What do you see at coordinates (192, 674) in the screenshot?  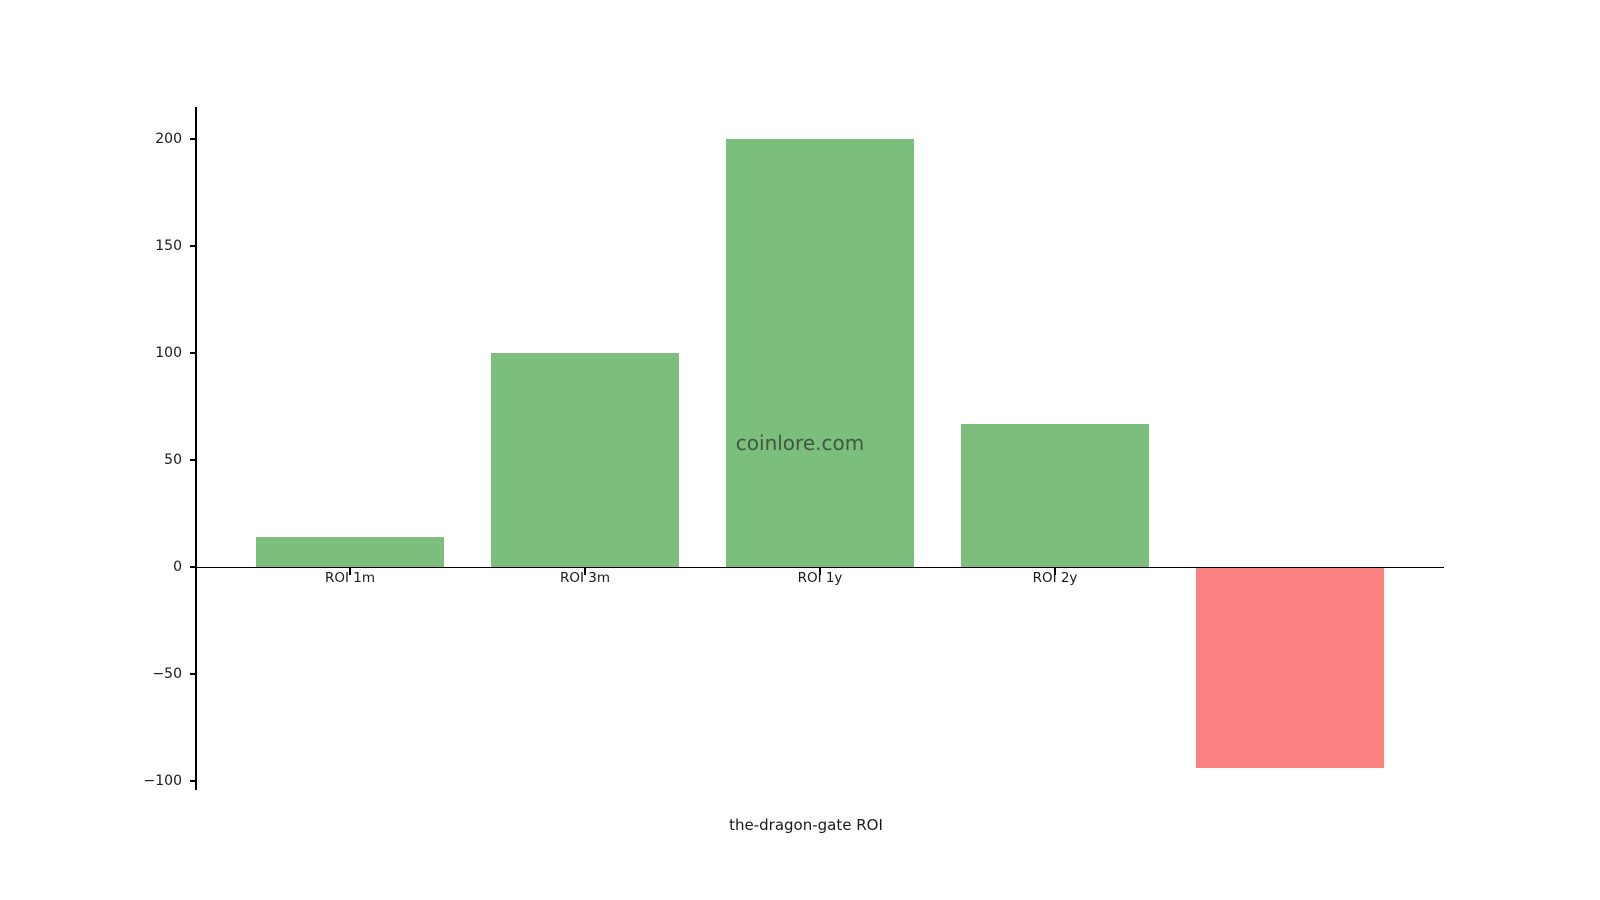 I see `y-tick-mark--50` at bounding box center [192, 674].